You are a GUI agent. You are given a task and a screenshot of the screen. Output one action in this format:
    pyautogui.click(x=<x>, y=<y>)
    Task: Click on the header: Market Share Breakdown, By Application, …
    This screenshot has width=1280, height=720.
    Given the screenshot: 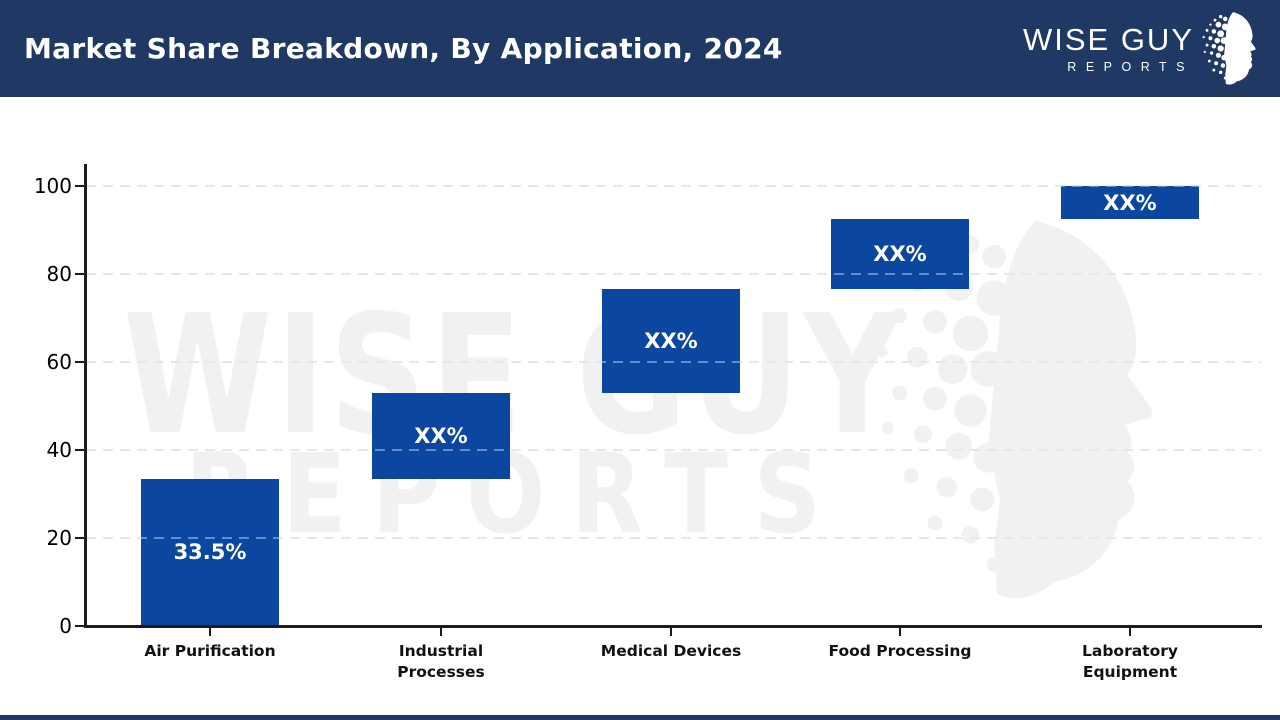 What is the action you would take?
    pyautogui.click(x=640, y=48)
    